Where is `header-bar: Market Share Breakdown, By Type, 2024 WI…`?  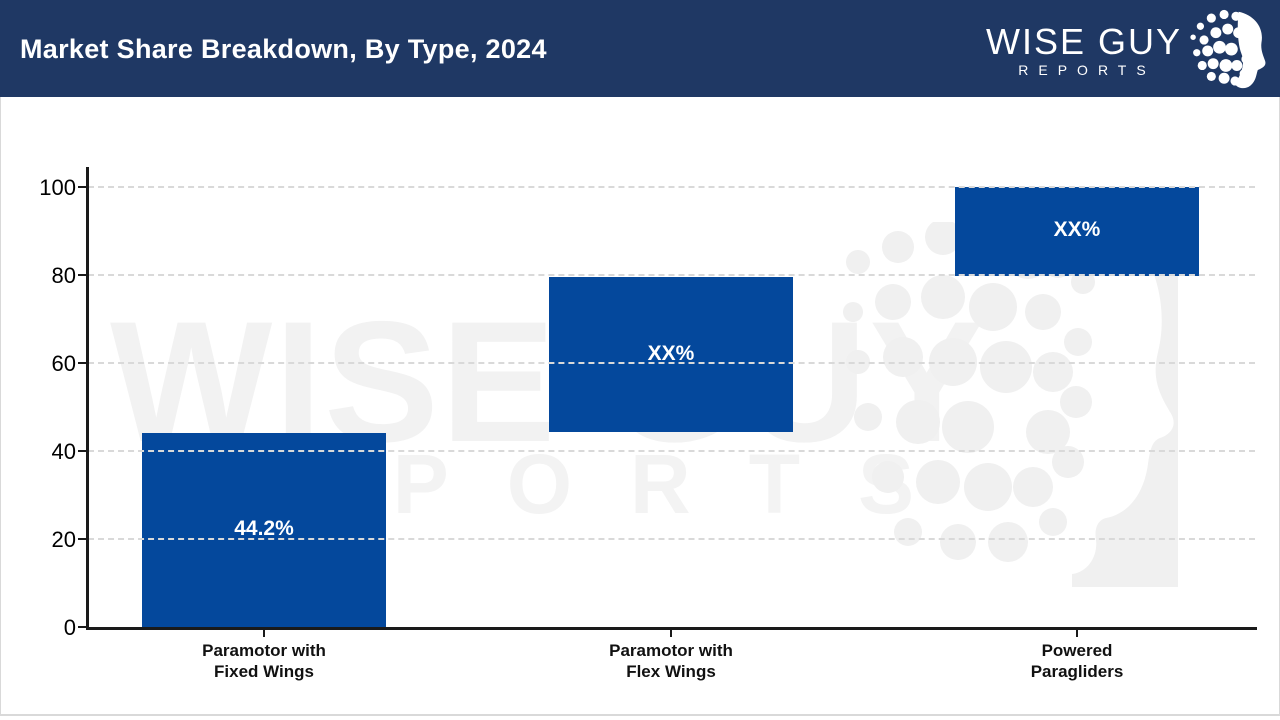
header-bar: Market Share Breakdown, By Type, 2024 WI… is located at coordinates (640, 48).